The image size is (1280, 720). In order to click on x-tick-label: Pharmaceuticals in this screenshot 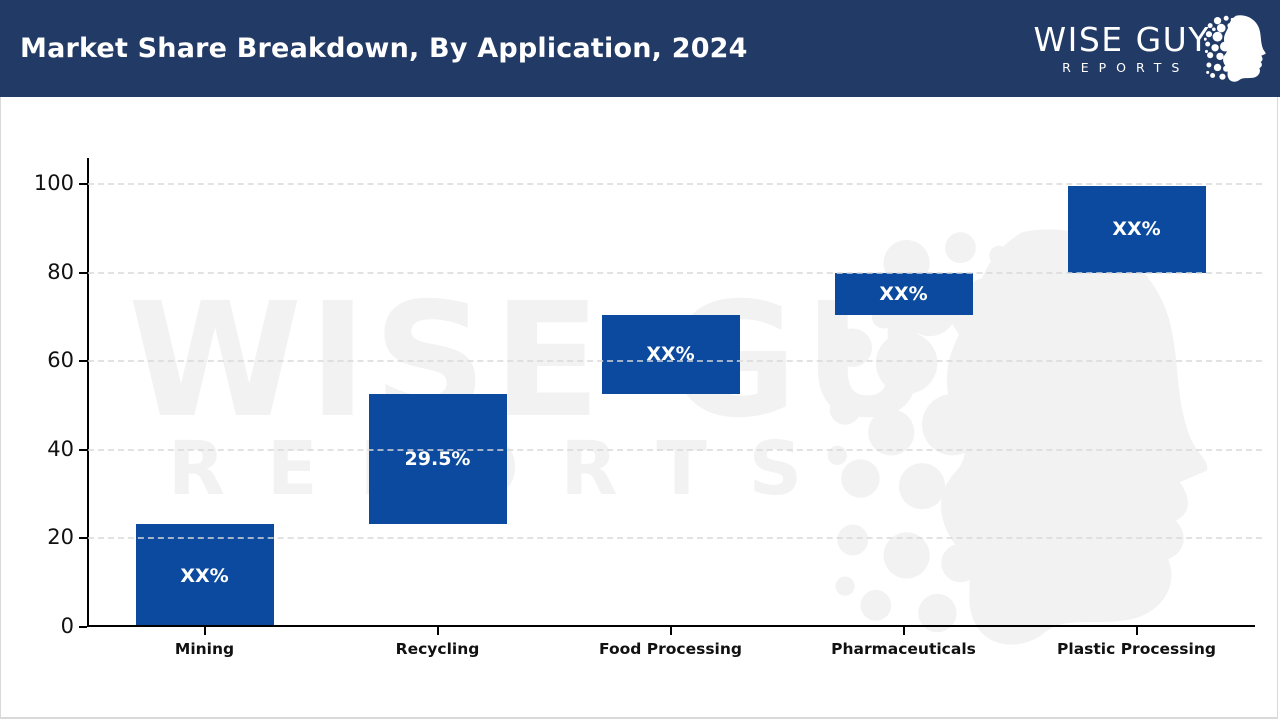, I will do `click(903, 649)`.